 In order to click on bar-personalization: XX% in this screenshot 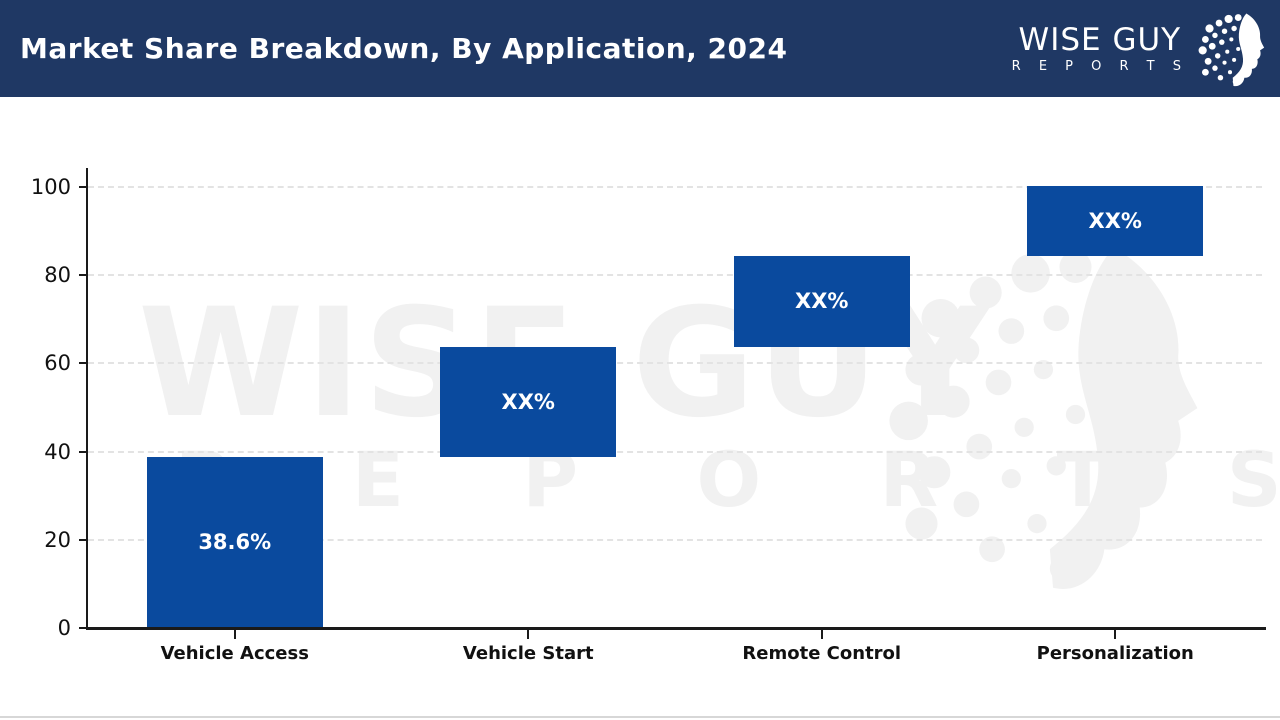, I will do `click(1115, 221)`.